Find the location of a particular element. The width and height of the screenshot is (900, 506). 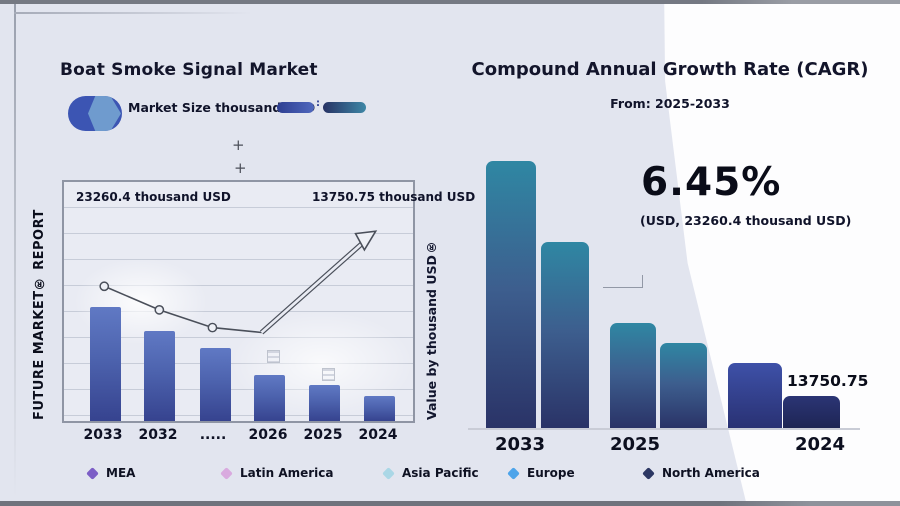

trend-line-markers is located at coordinates (158, 307).